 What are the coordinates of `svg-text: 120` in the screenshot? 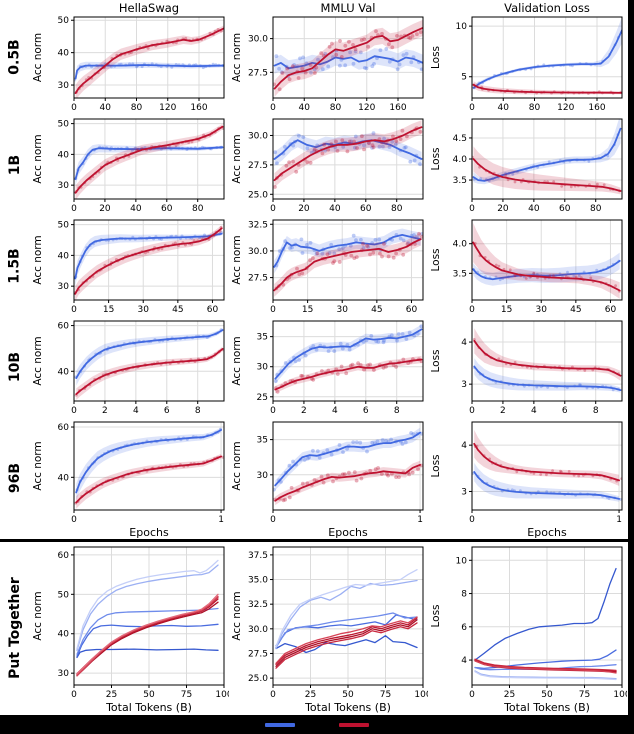 It's located at (167, 108).